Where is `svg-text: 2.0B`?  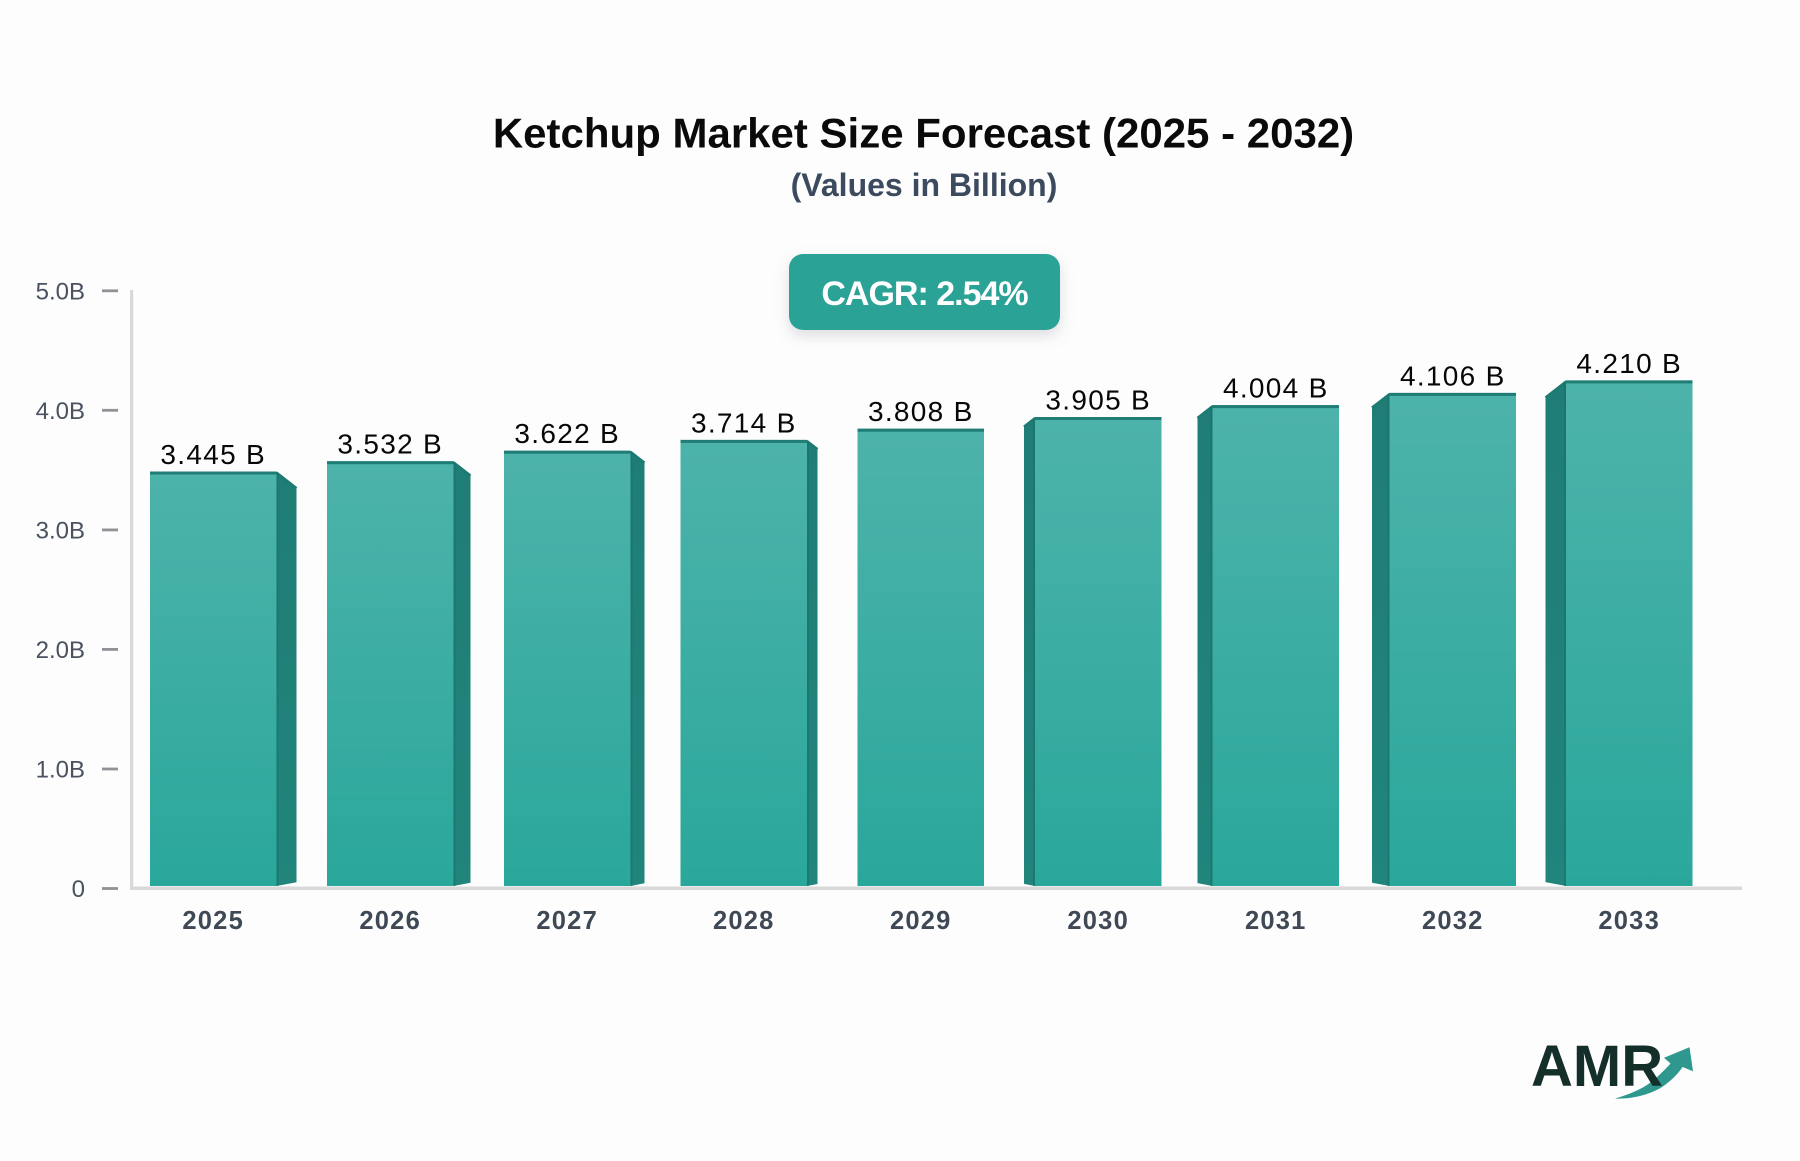
svg-text: 2.0B is located at coordinates (60, 650).